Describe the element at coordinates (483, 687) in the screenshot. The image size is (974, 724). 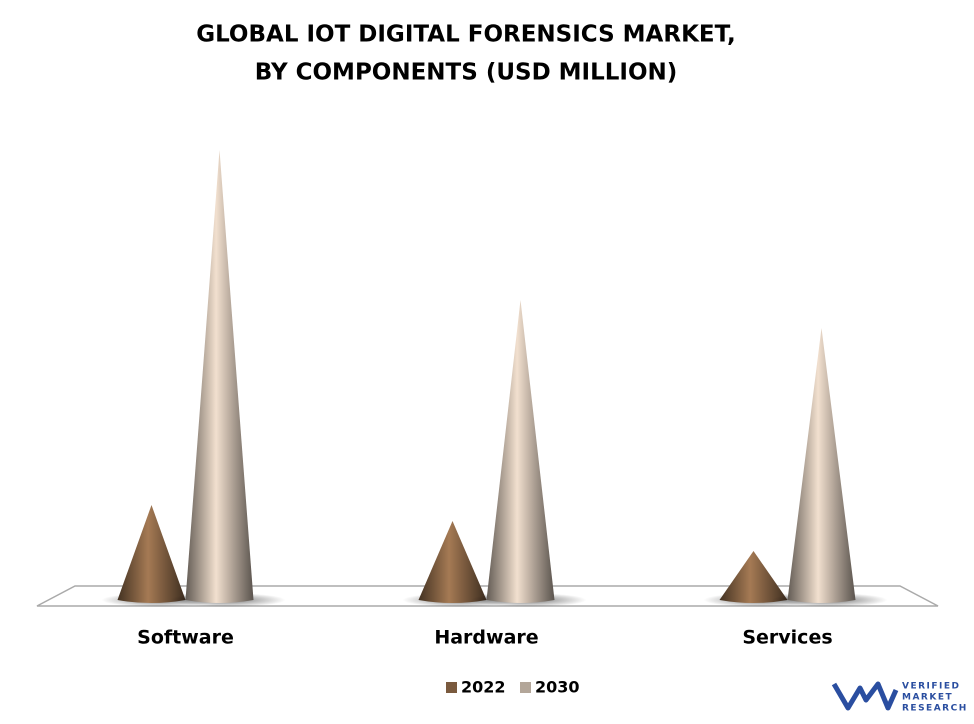
I see `legend-label: 2022` at that location.